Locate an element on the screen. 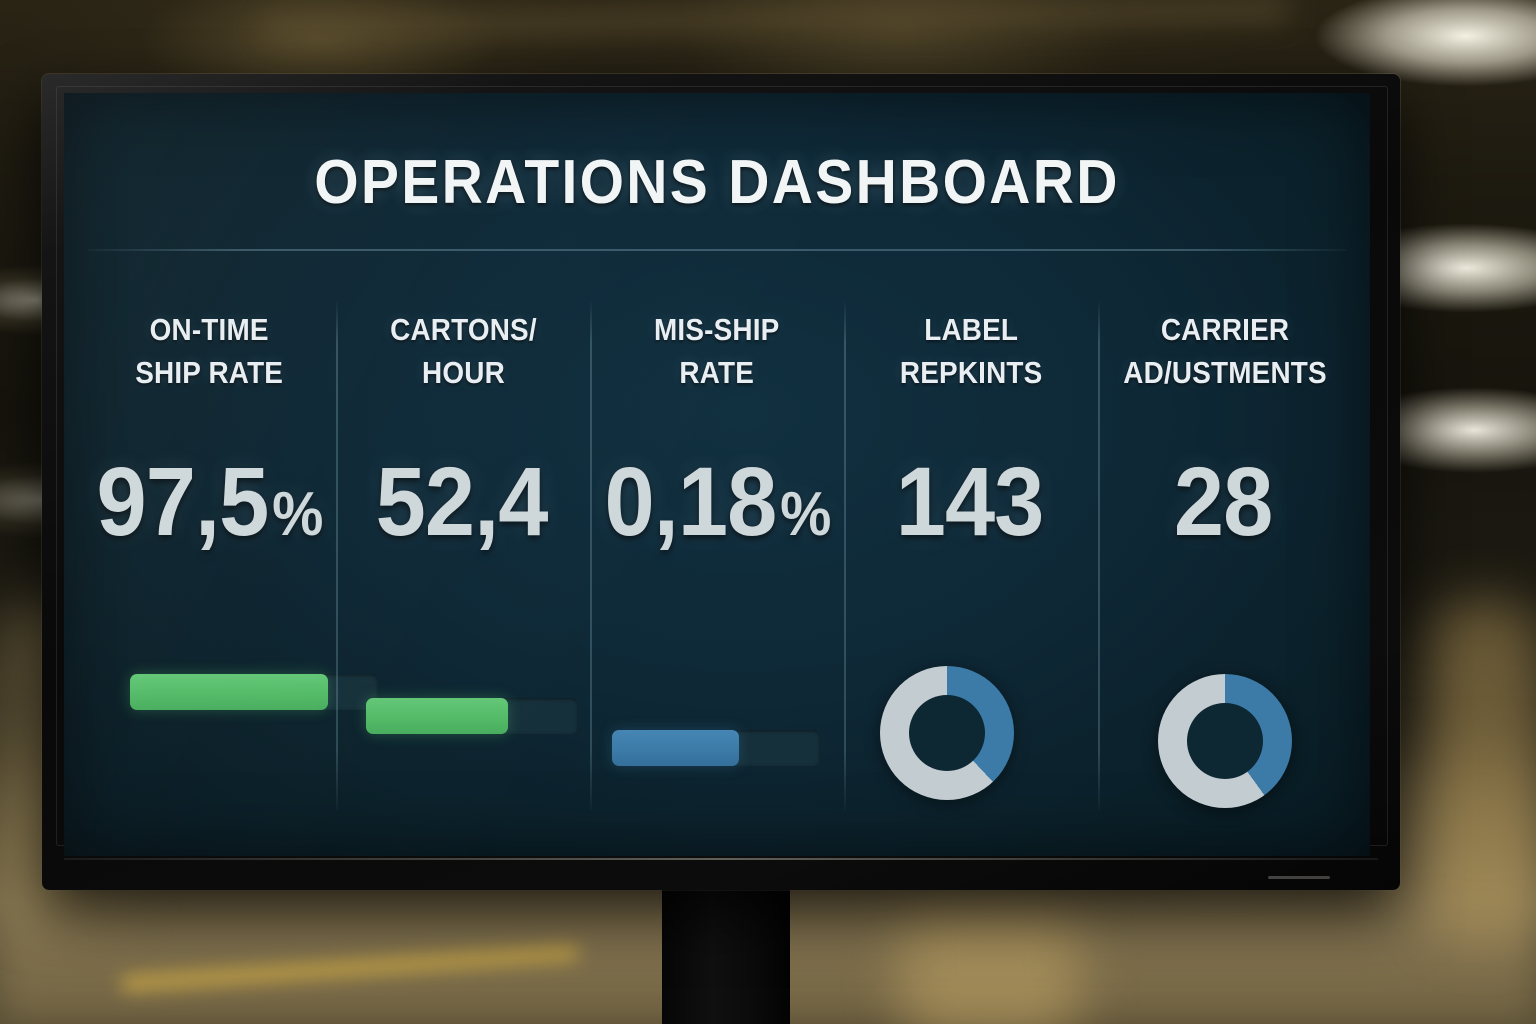  donut-wrap-carrier-adjustments is located at coordinates (1225, 741).